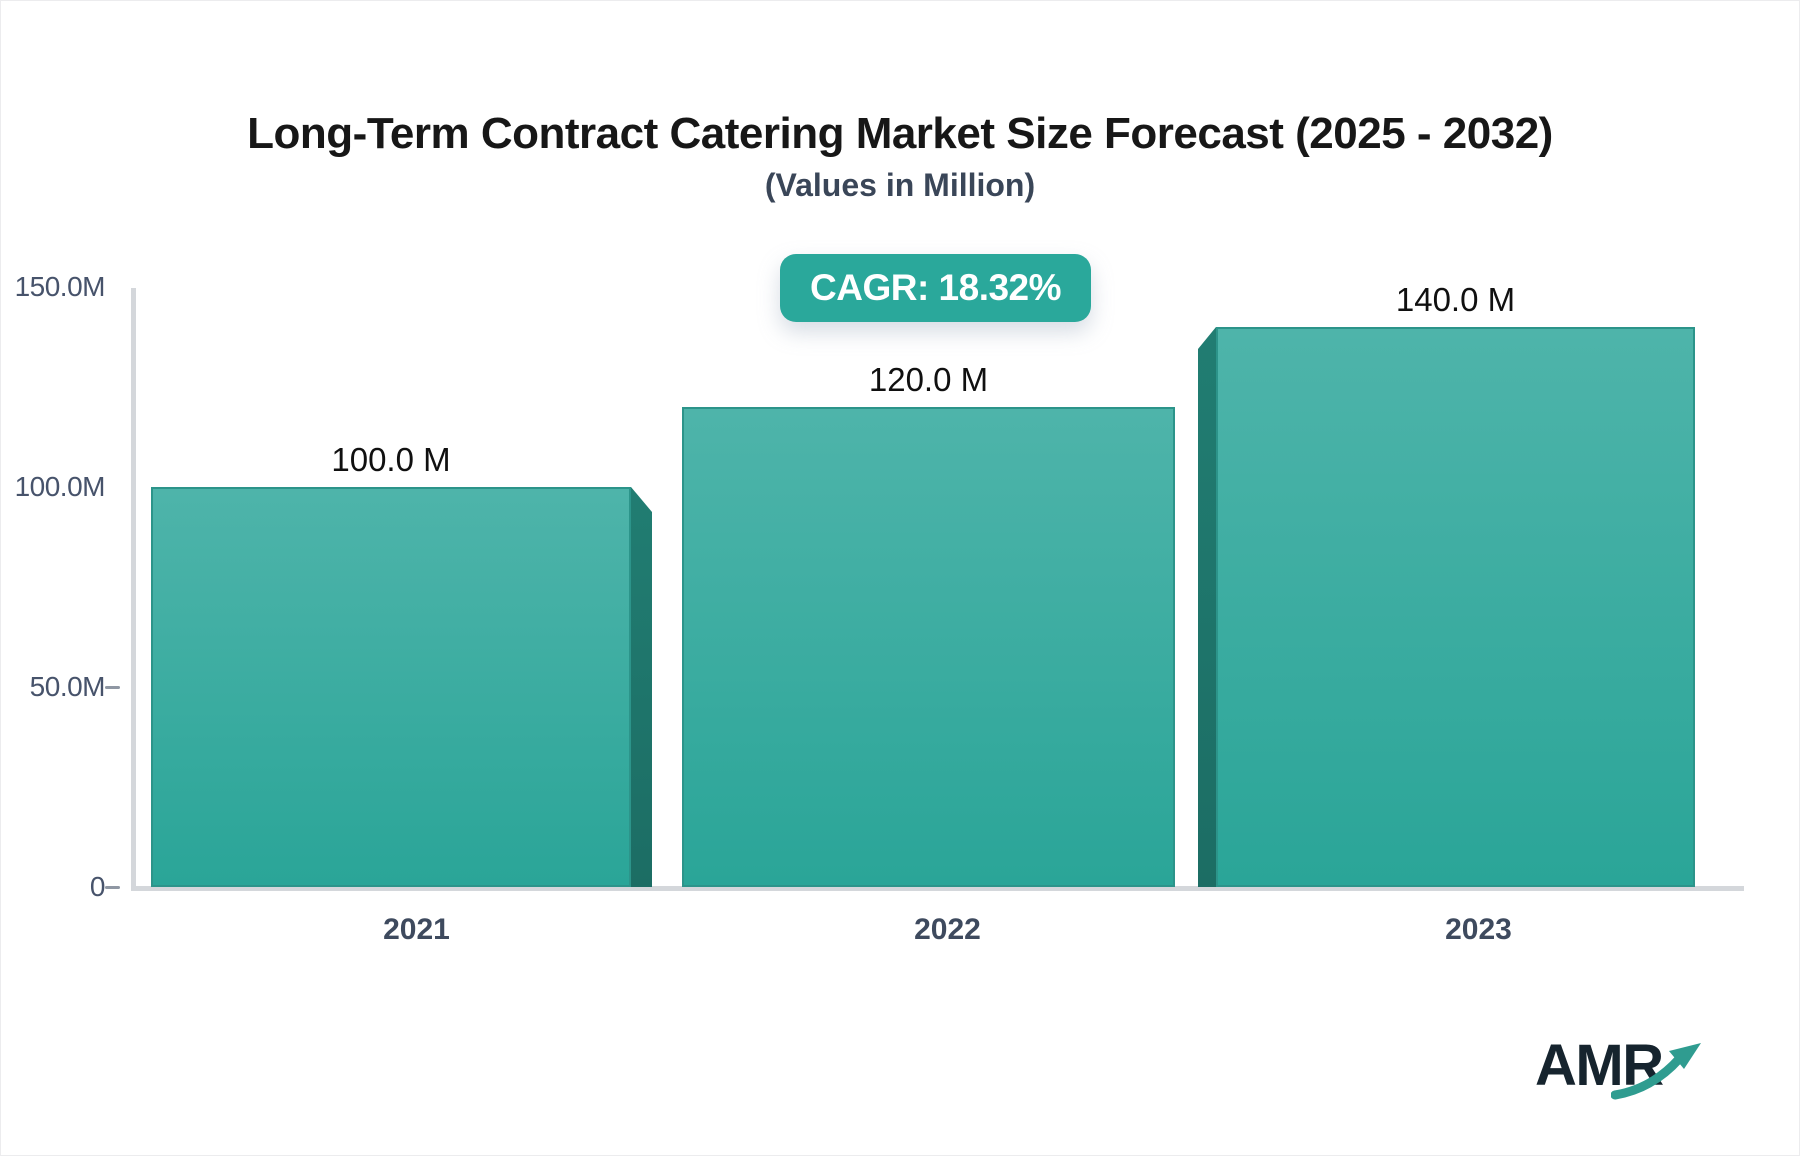  Describe the element at coordinates (1478, 929) in the screenshot. I see `x-axis-category-label: 2023` at that location.